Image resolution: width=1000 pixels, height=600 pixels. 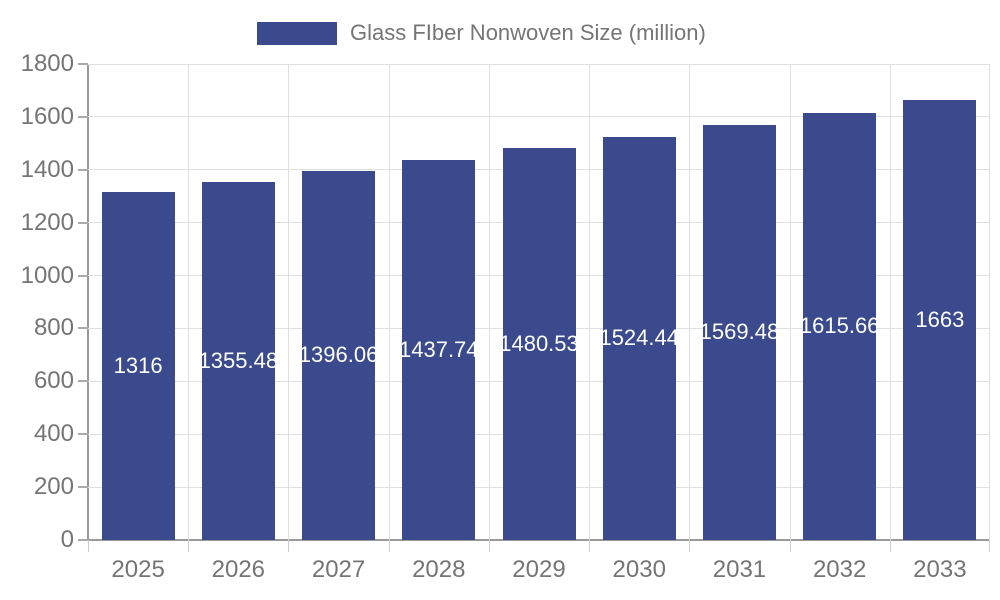 I want to click on bar-value-label: 1569.48, so click(x=739, y=332).